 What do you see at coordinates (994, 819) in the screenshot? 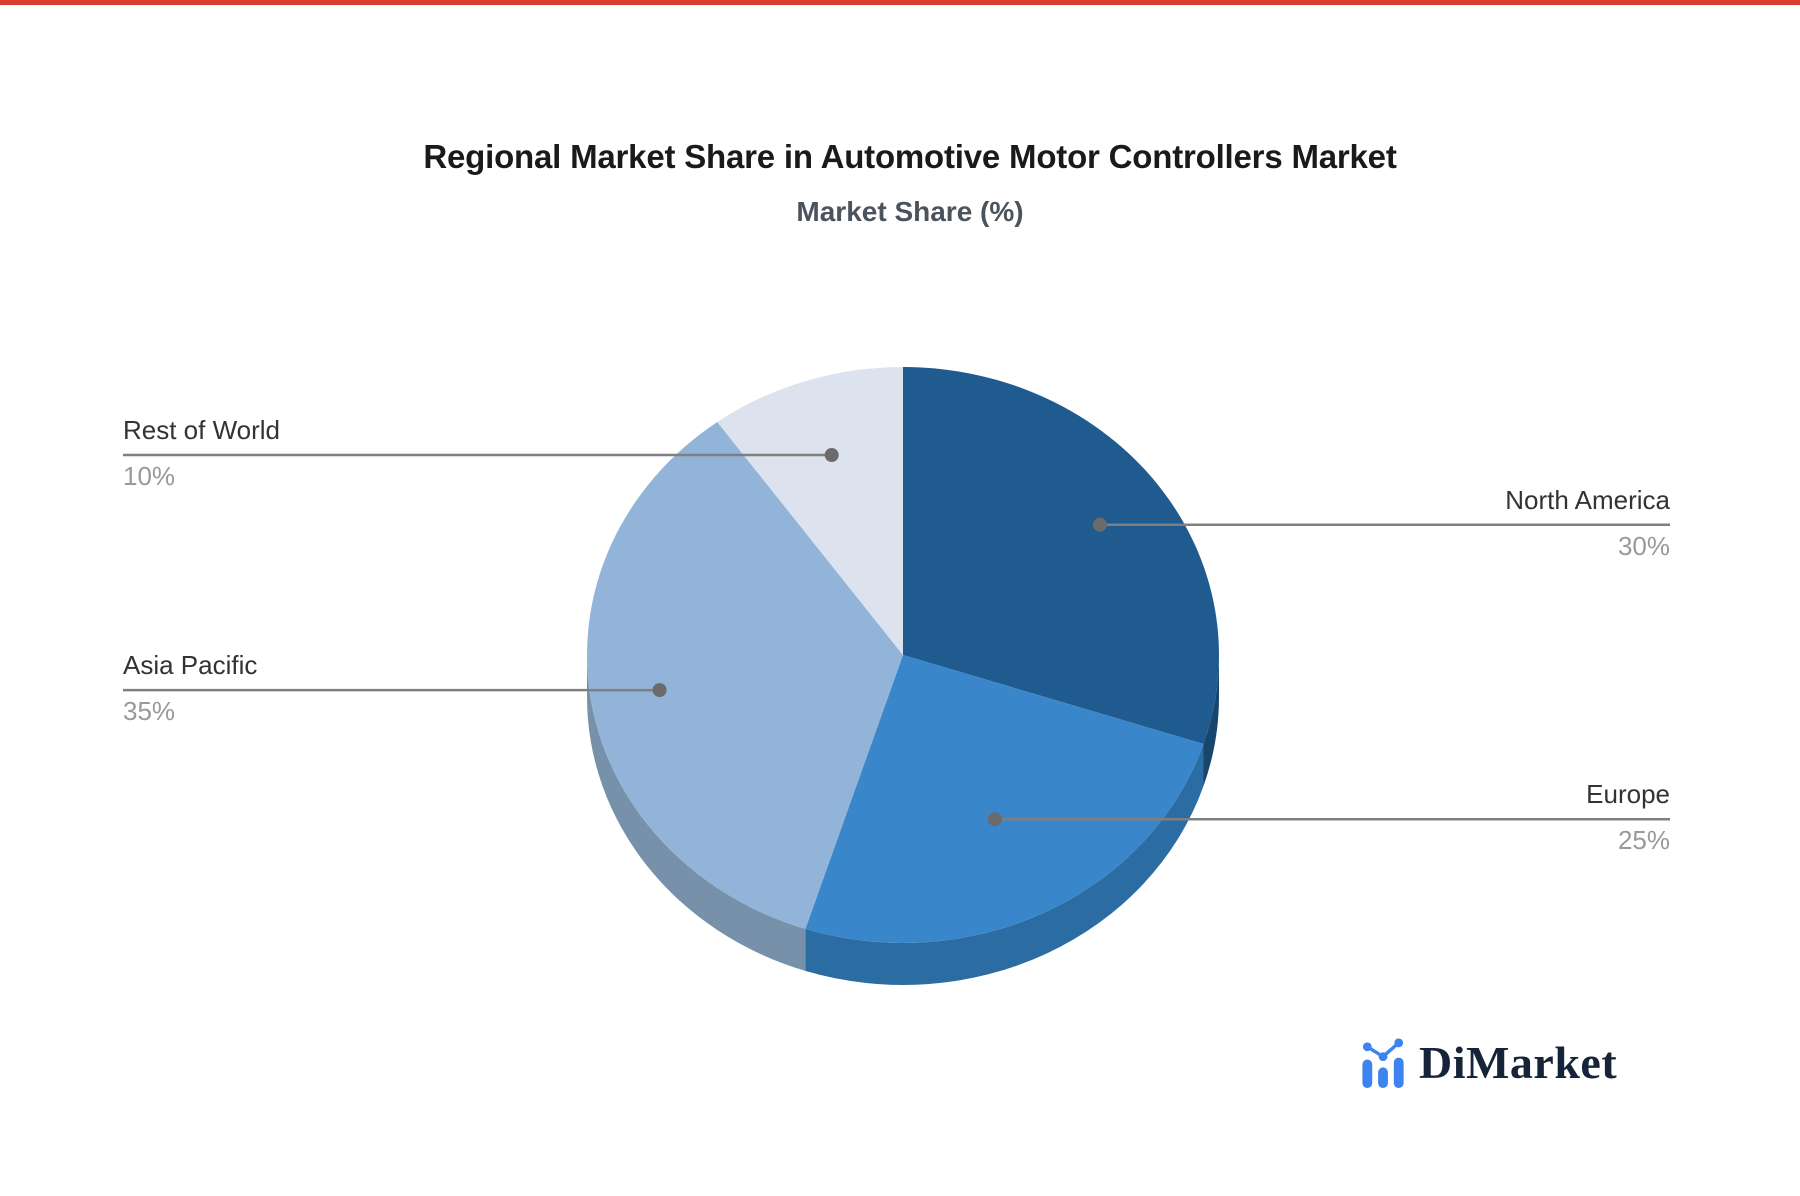
I see `leader-dot-europe` at bounding box center [994, 819].